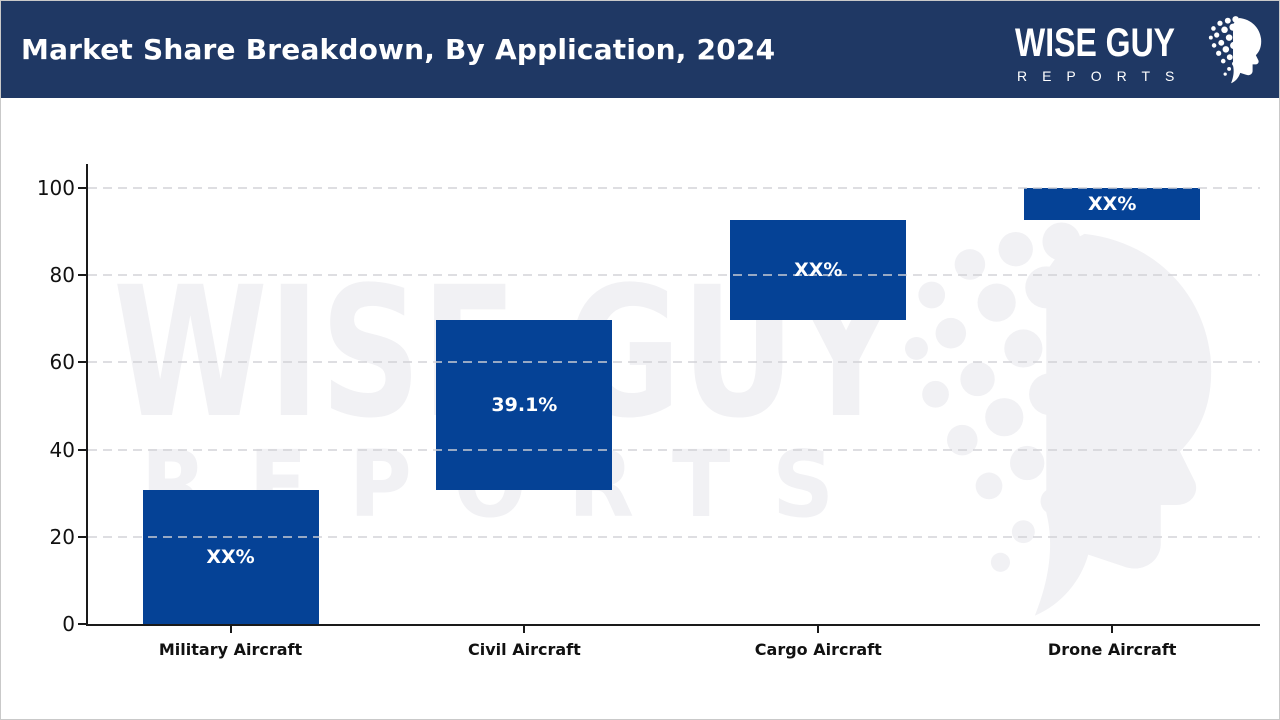 This screenshot has height=720, width=1280. What do you see at coordinates (1112, 649) in the screenshot?
I see `x-category-label: Drone Aircraft` at bounding box center [1112, 649].